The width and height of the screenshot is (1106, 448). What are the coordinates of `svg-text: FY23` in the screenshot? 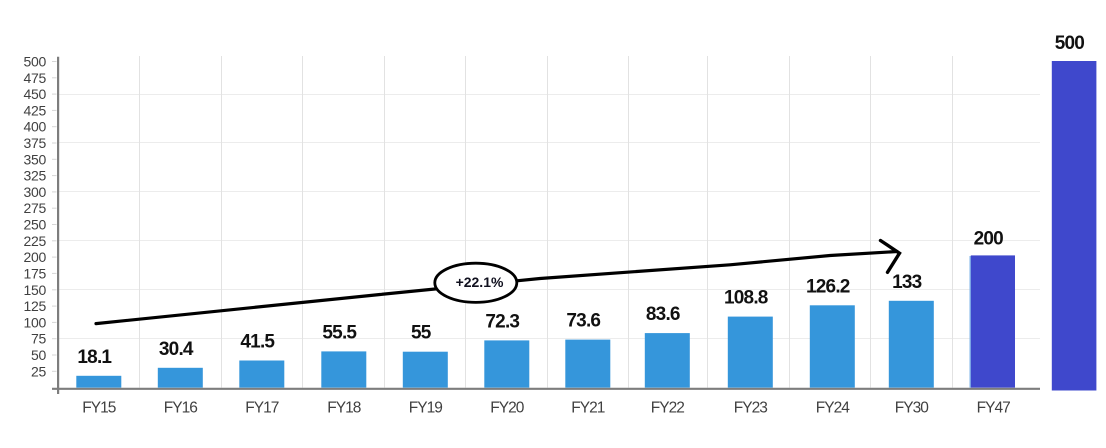 It's located at (750, 408).